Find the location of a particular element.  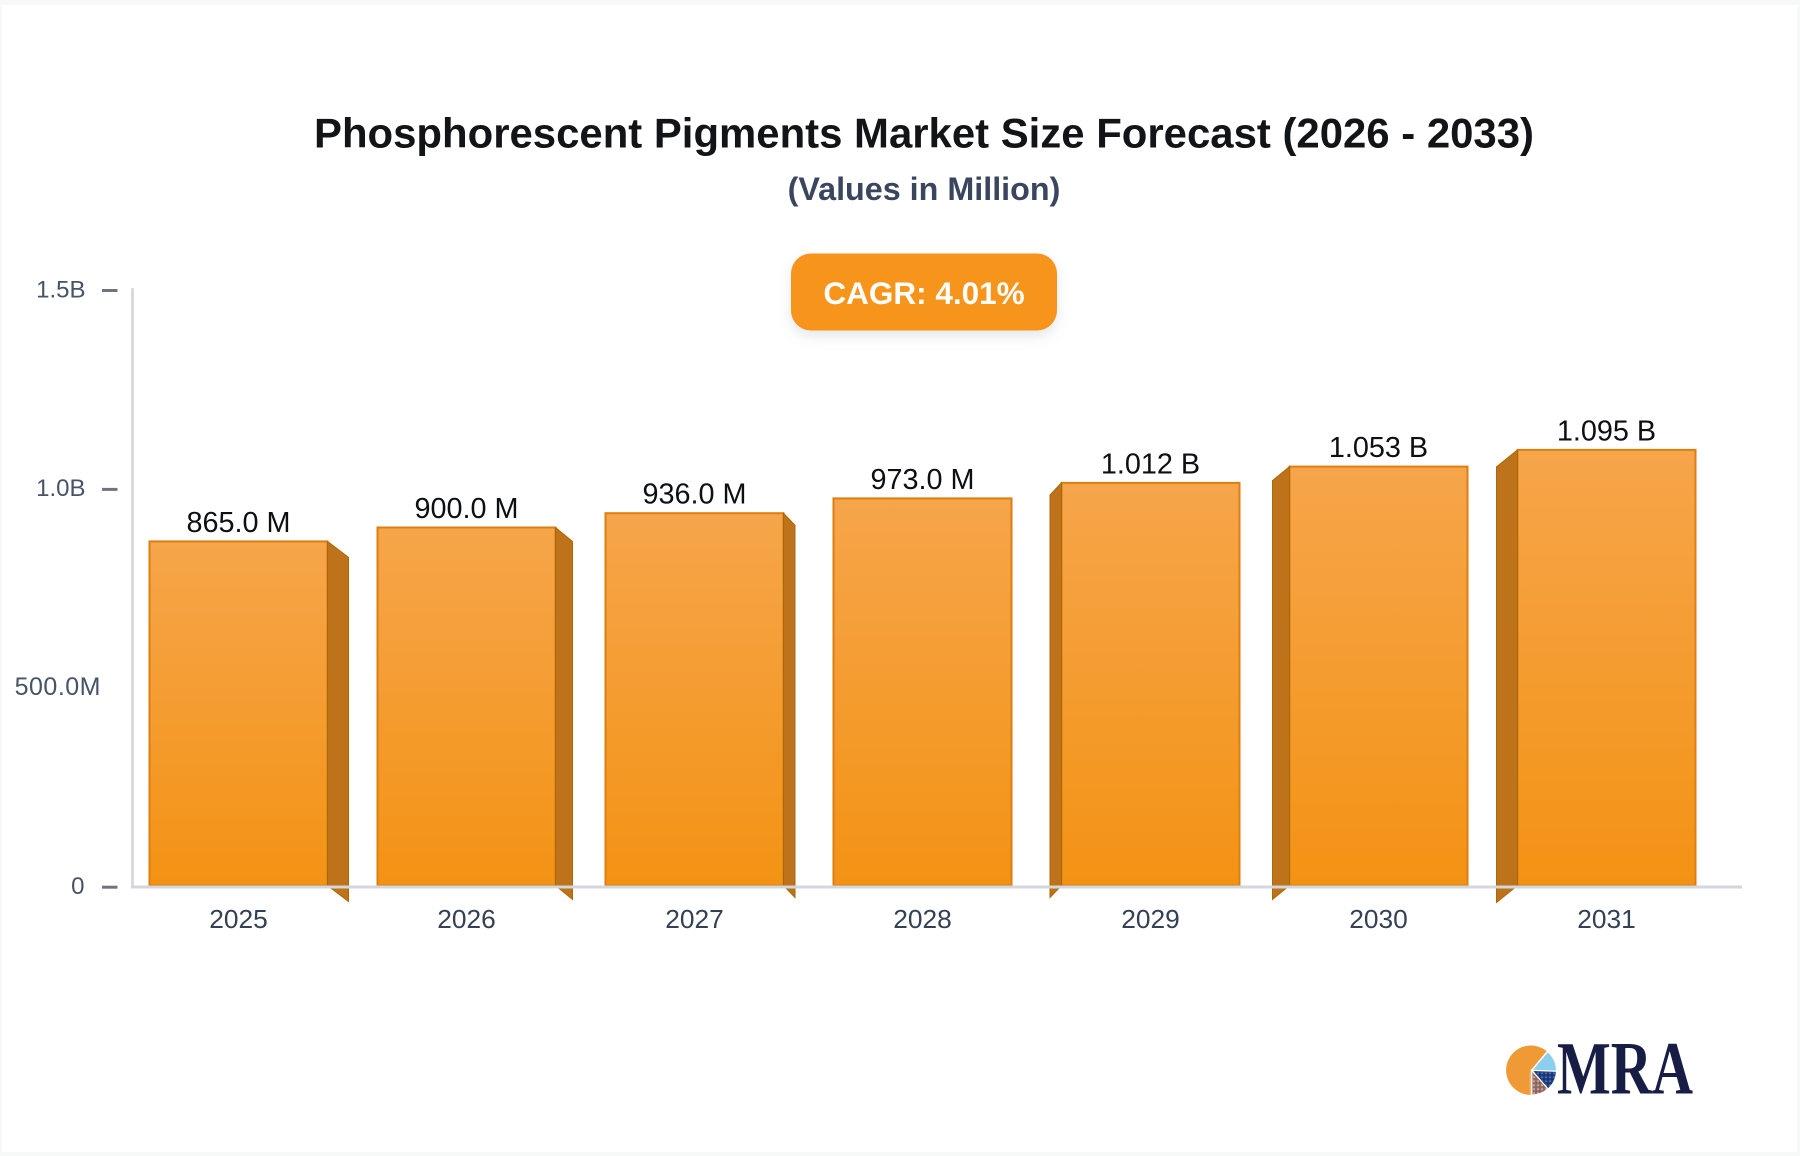

svg-text: 500.0M is located at coordinates (58, 687).